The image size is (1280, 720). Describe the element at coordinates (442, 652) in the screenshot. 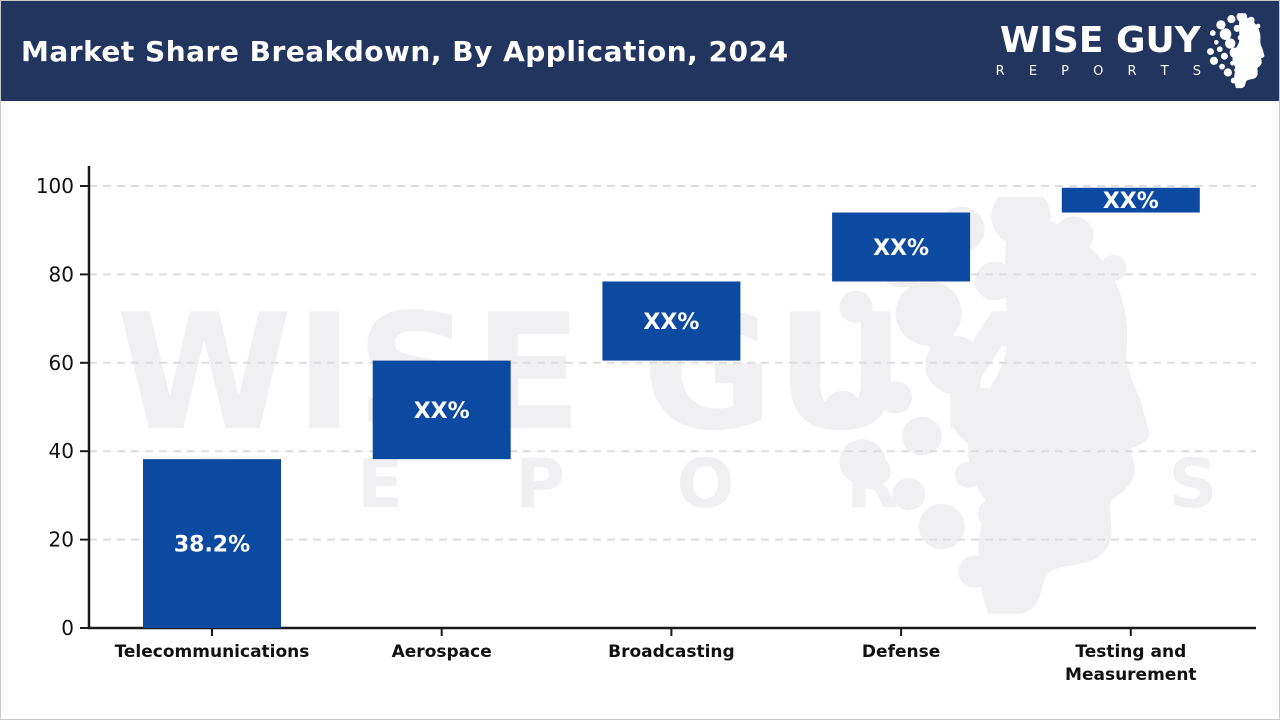

I see `category-label-aerospace: Aerospace` at that location.